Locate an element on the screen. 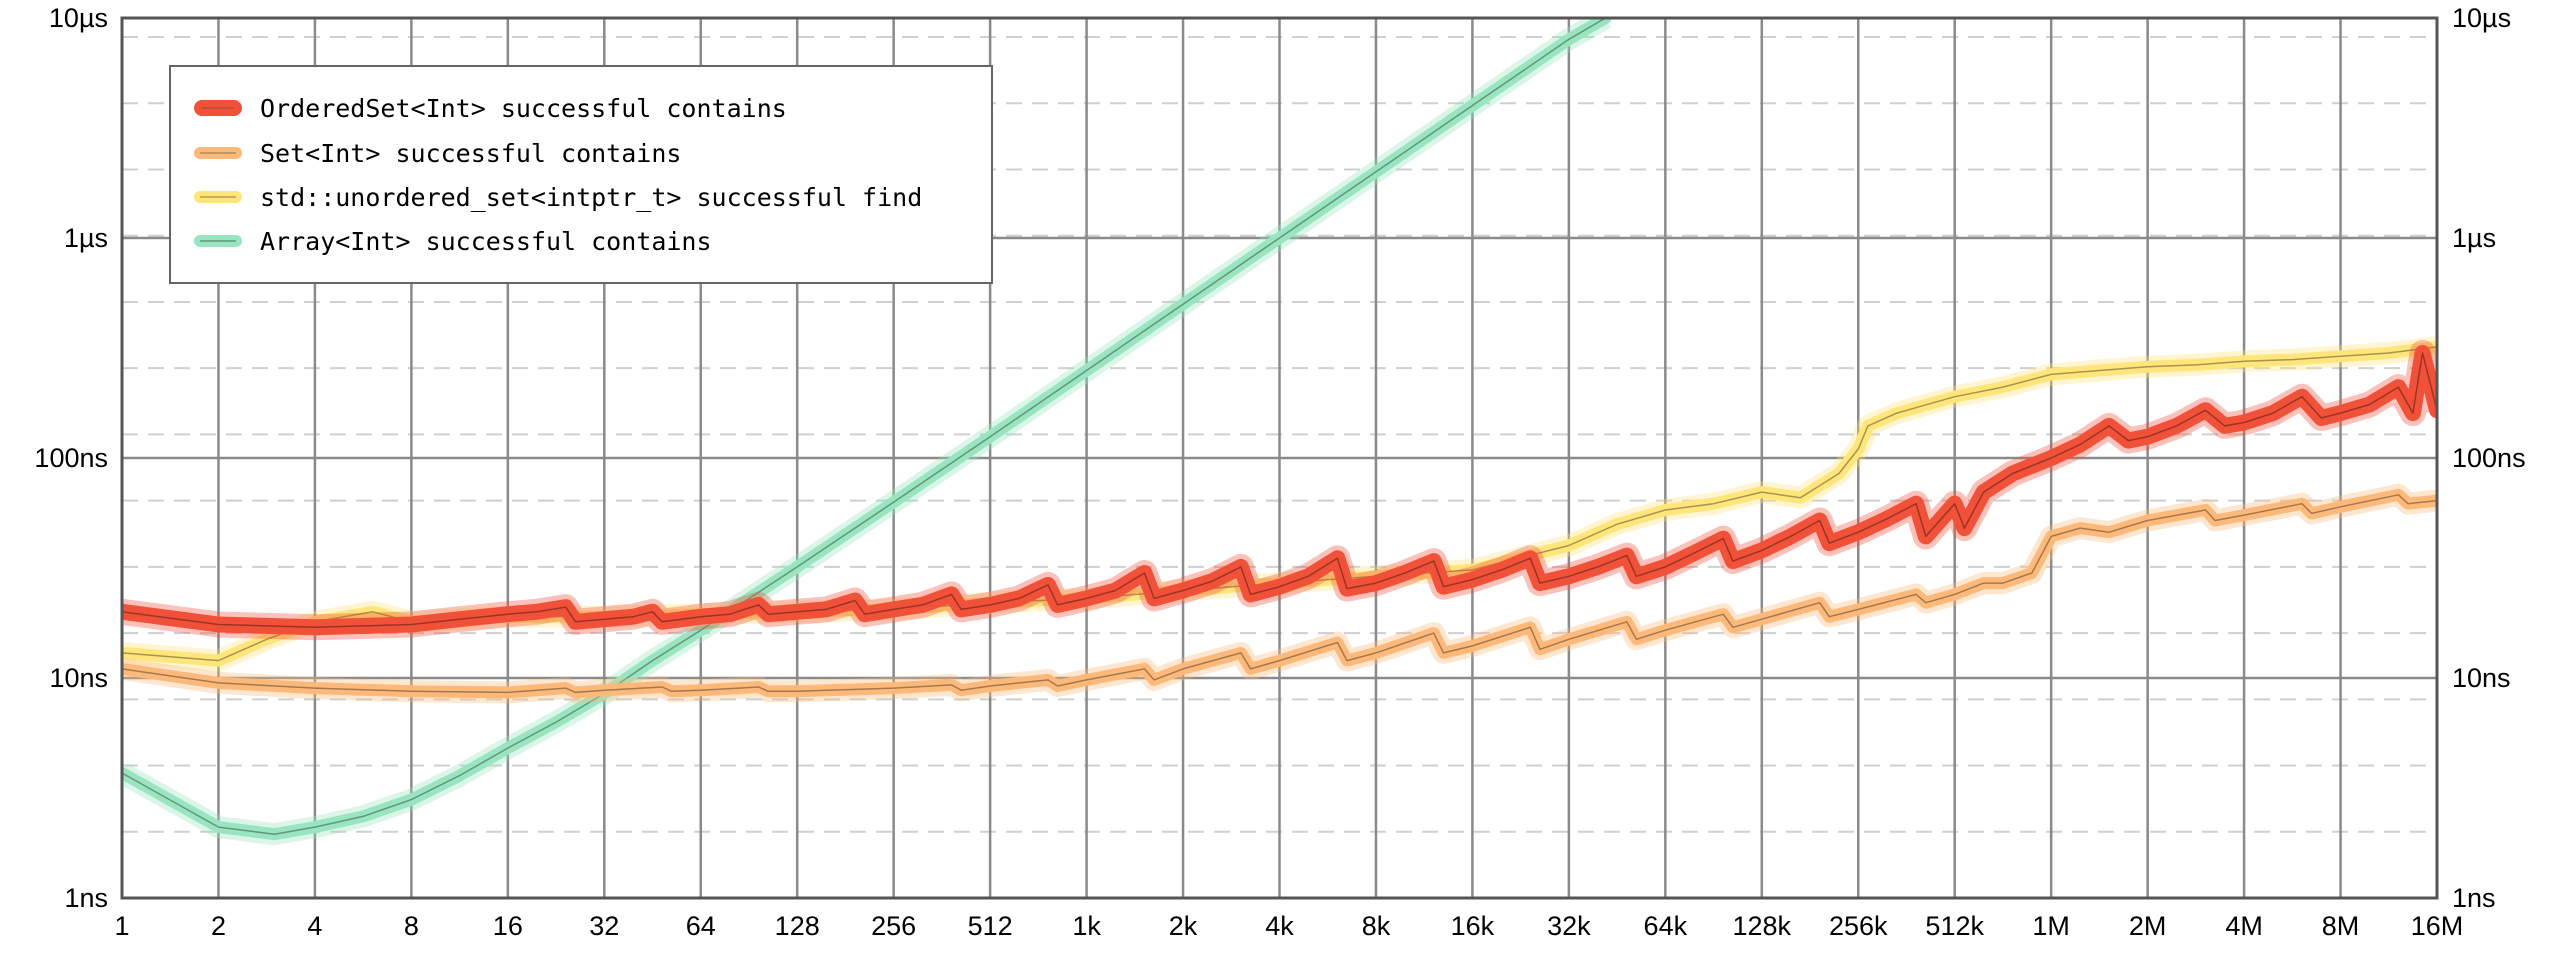 This screenshot has width=2560, height=960. legend-item-array: Array<Int> successful contains is located at coordinates (453, 241).